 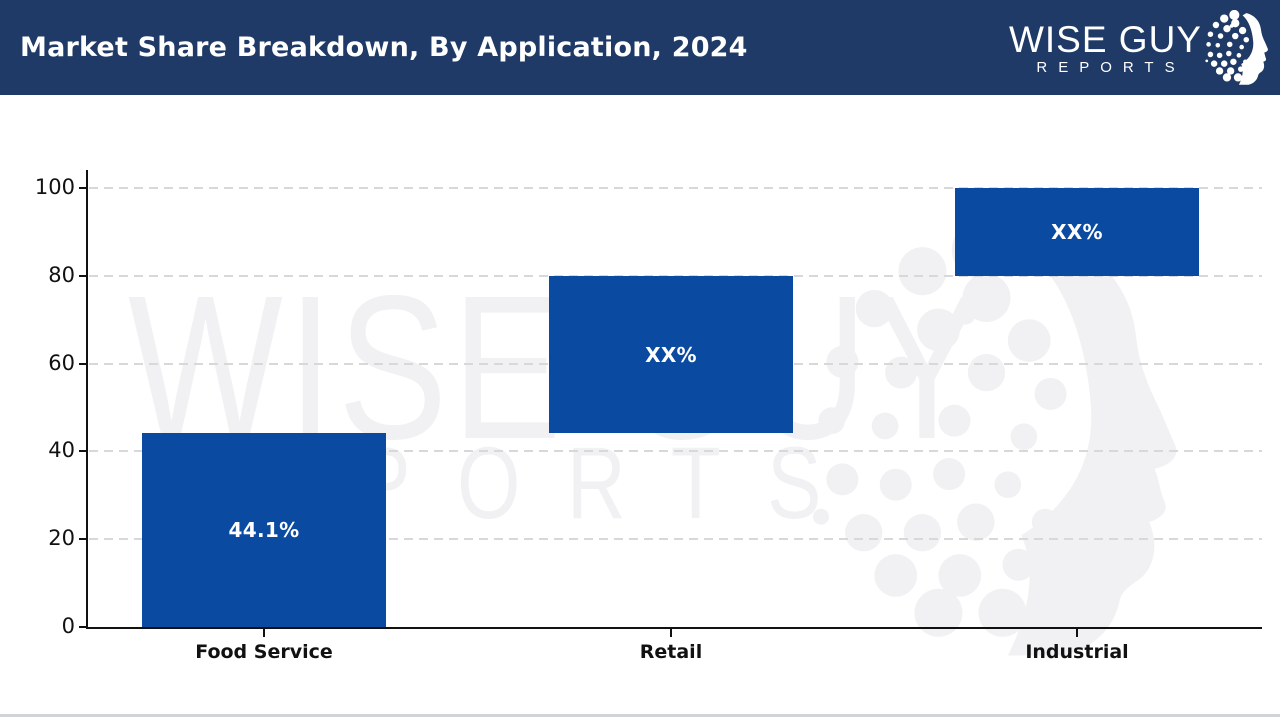 What do you see at coordinates (68, 626) in the screenshot?
I see `y-axis-tick-label: 0` at bounding box center [68, 626].